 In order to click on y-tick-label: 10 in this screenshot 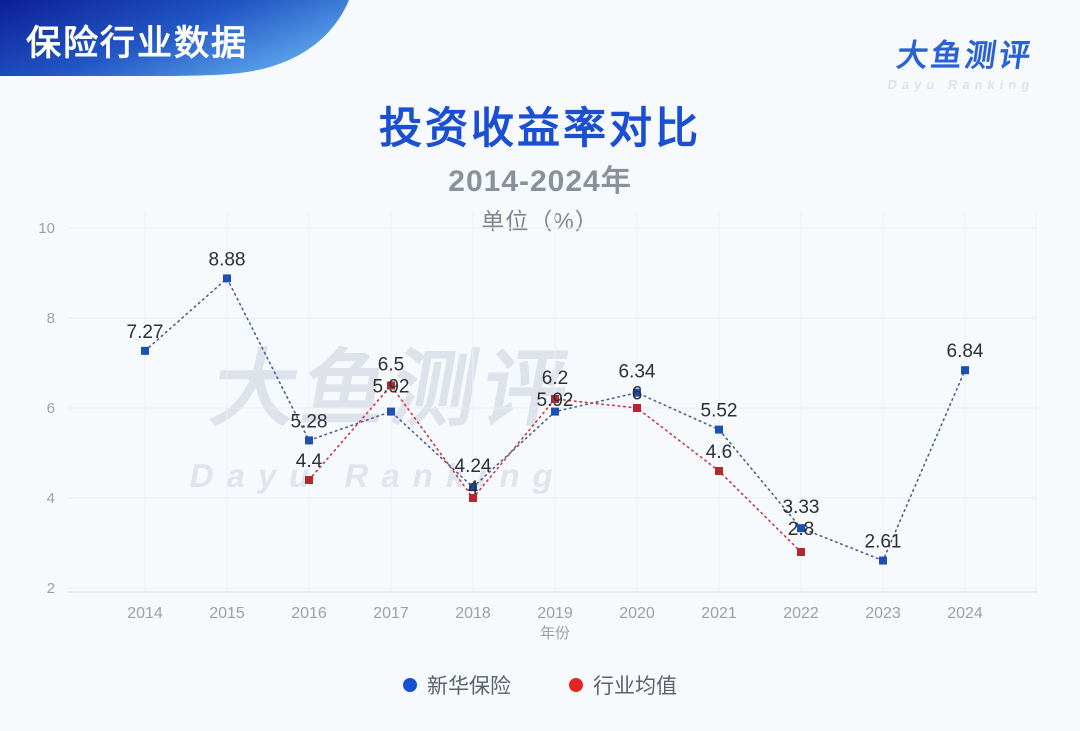, I will do `click(46, 228)`.